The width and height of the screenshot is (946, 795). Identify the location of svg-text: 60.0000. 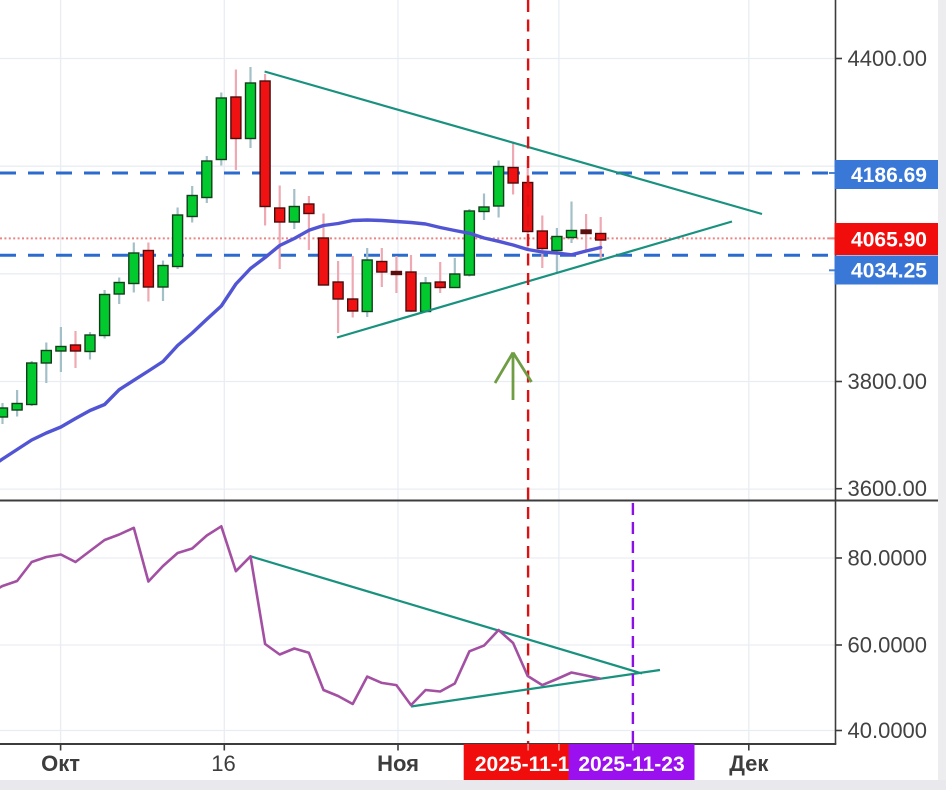
(888, 645).